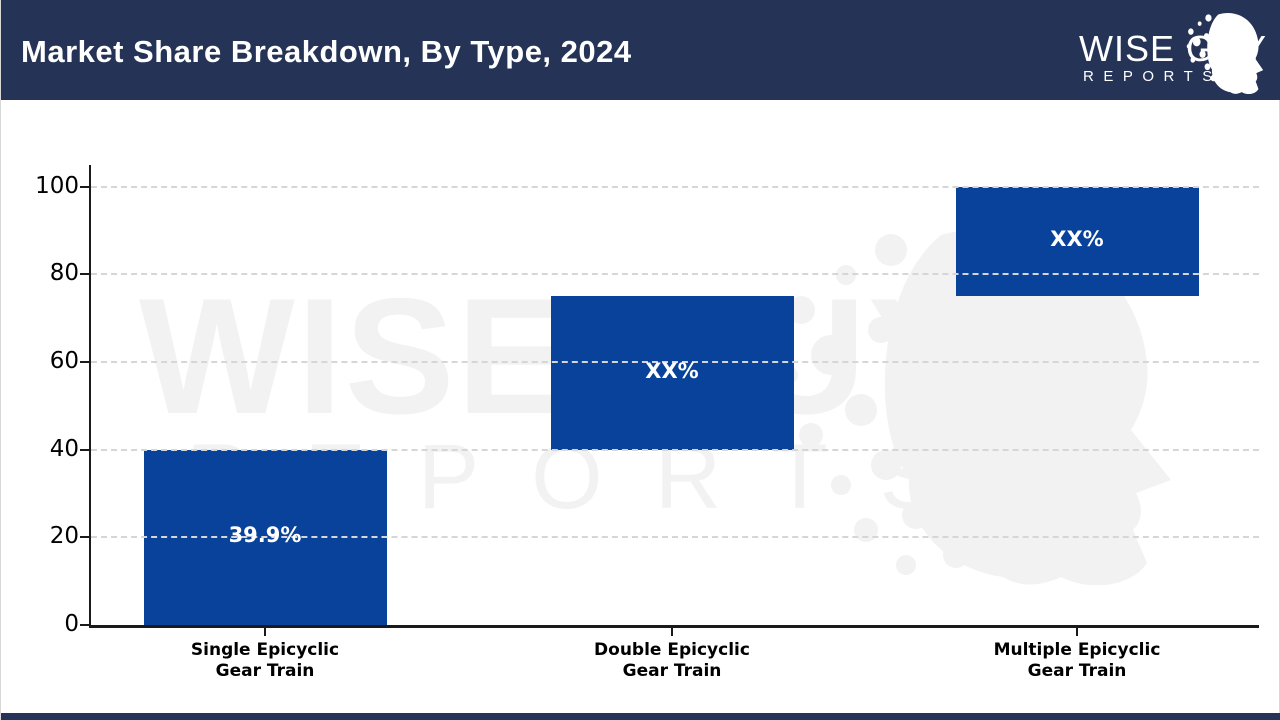  I want to click on y-tick-label: 20, so click(64, 536).